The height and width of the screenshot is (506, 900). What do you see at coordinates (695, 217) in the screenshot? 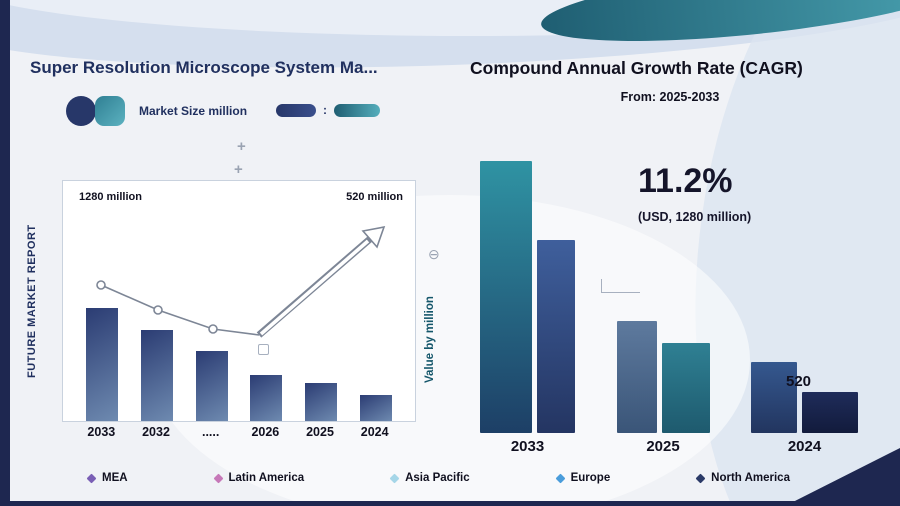
I see `cagr-note: (USD, 1280 million)` at bounding box center [695, 217].